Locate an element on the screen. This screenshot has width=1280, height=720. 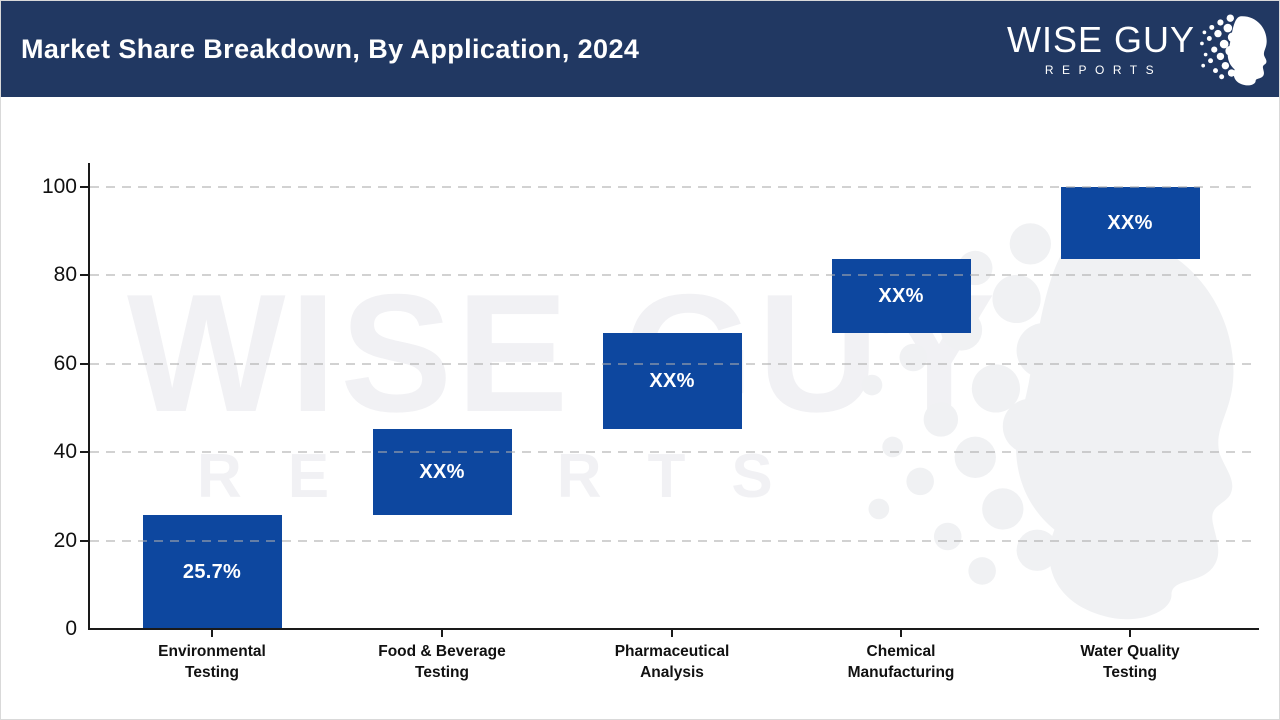
x-tick-mark-pharmaceutical-analysis is located at coordinates (672, 633).